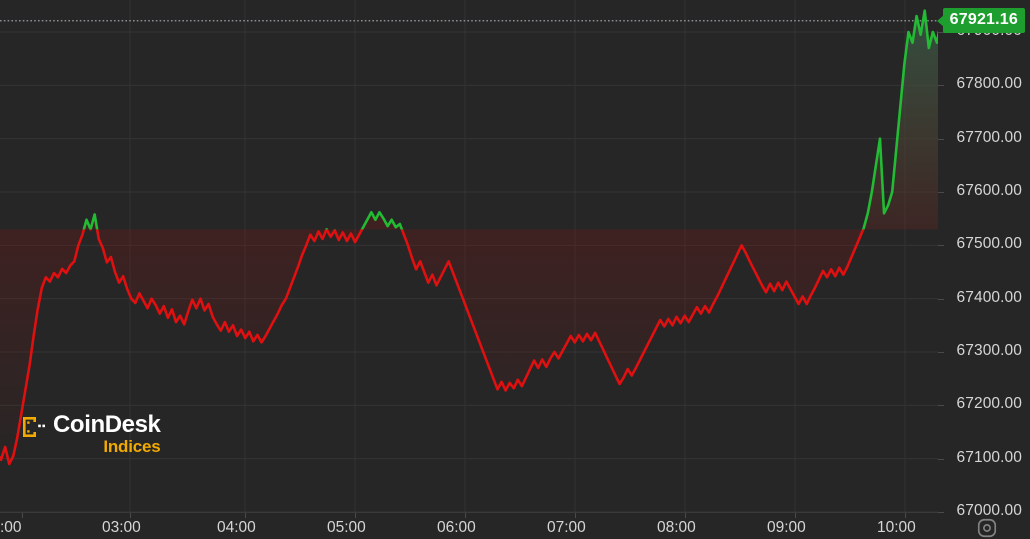 This screenshot has width=1030, height=539. Describe the element at coordinates (132, 446) in the screenshot. I see `logo-subtitle: Indices` at that location.